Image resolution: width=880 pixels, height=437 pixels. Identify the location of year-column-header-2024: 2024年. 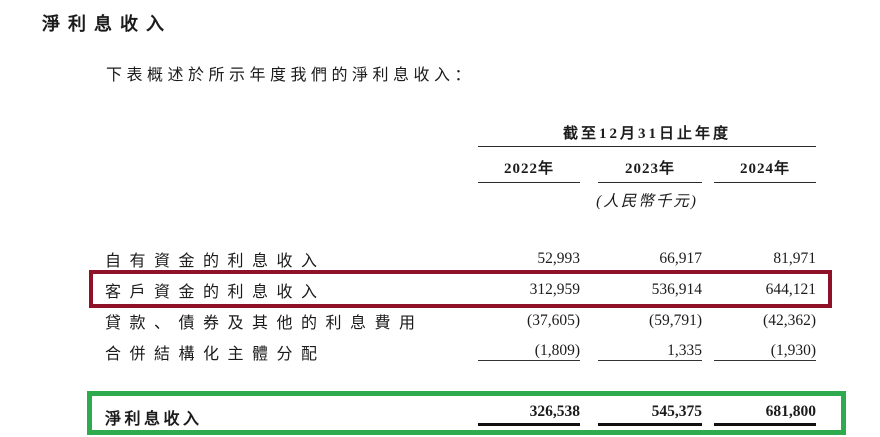
(765, 165).